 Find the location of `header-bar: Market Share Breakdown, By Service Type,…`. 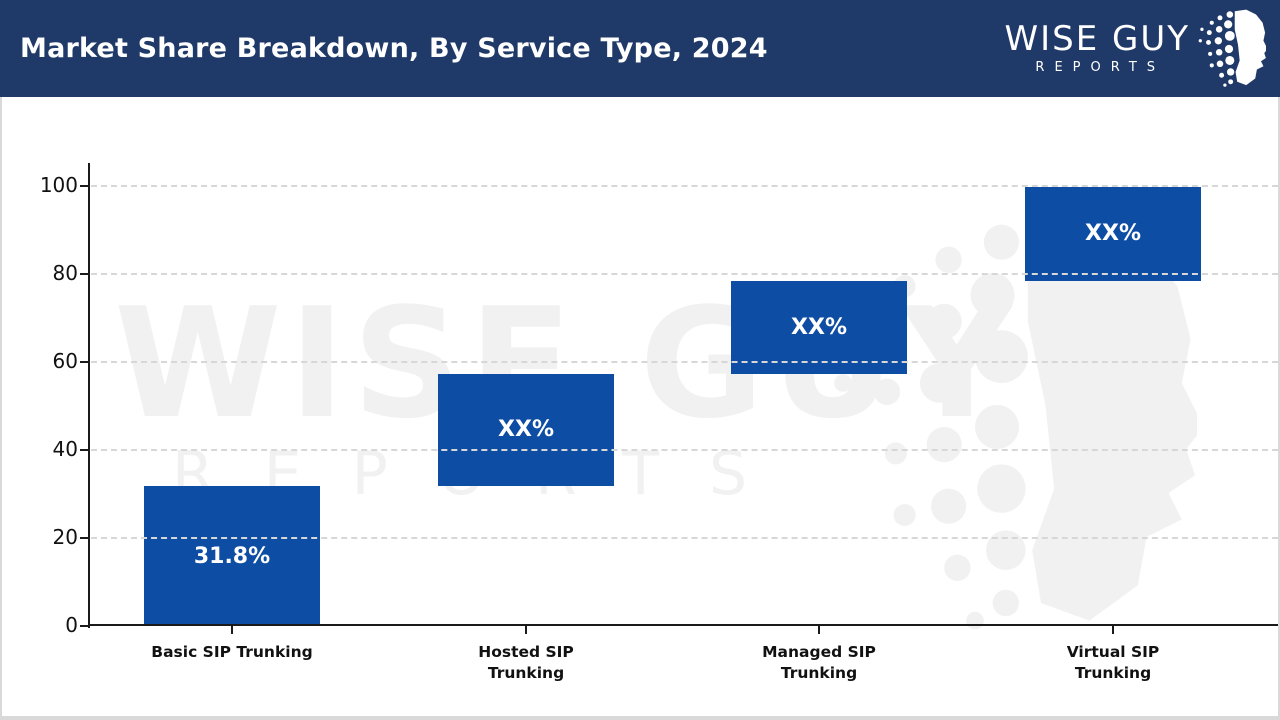

header-bar: Market Share Breakdown, By Service Type,… is located at coordinates (640, 48).